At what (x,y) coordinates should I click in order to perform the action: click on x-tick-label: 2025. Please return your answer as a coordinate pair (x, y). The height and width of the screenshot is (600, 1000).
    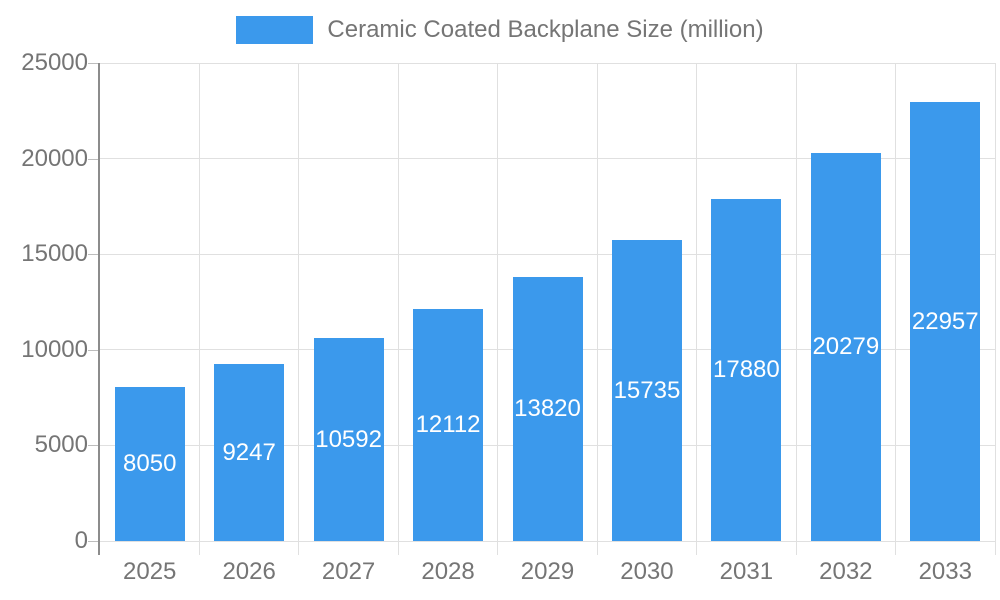
    Looking at the image, I should click on (150, 571).